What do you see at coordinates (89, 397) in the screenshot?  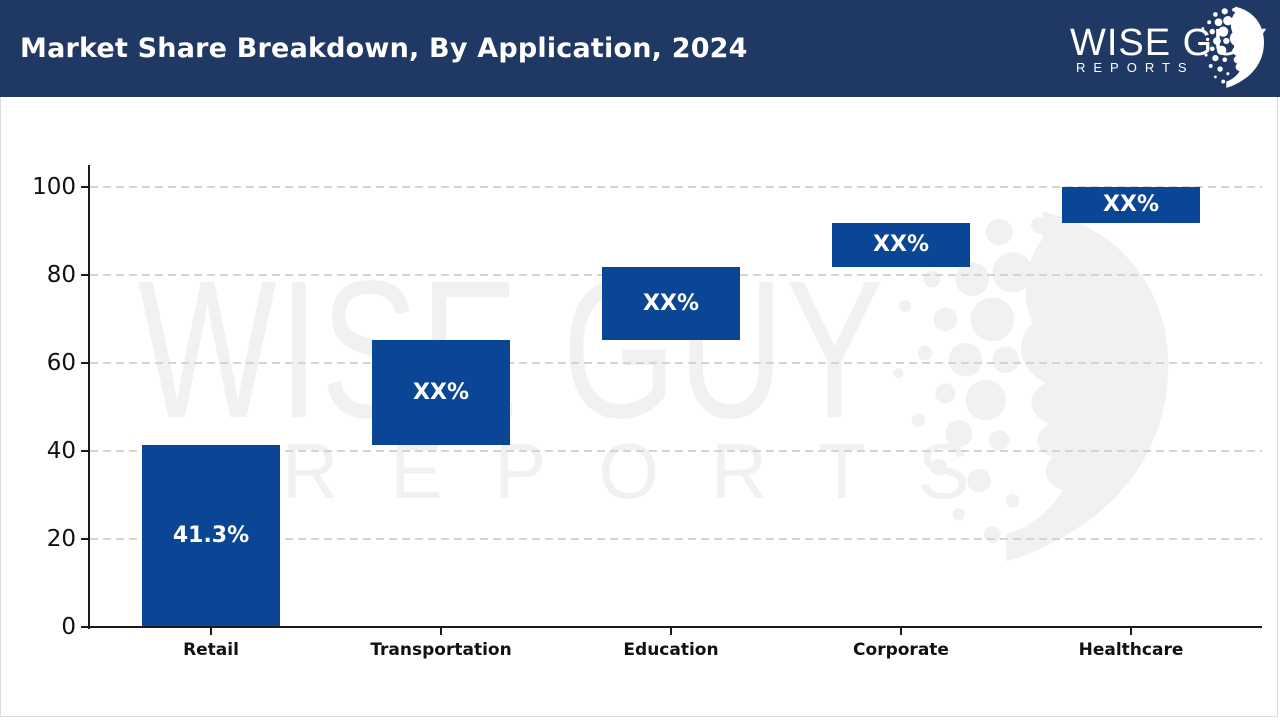 I see `y-axis-line` at bounding box center [89, 397].